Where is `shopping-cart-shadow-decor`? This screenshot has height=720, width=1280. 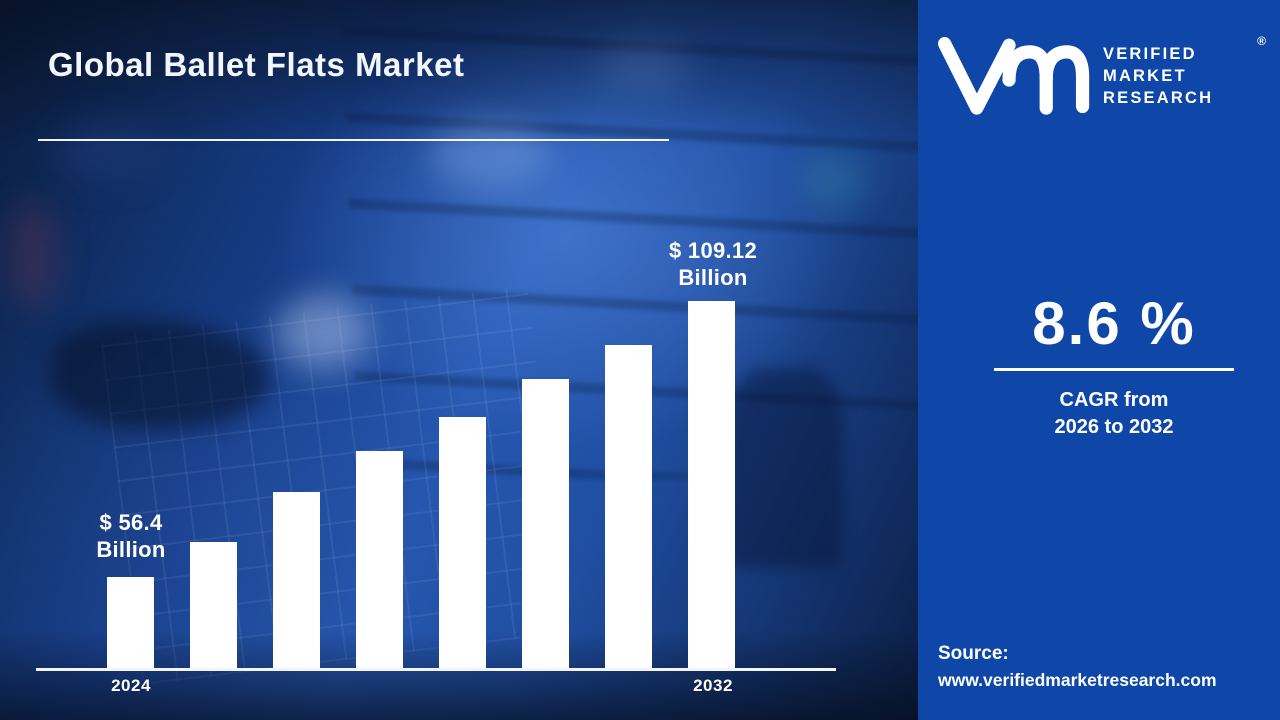 shopping-cart-shadow-decor is located at coordinates (160, 375).